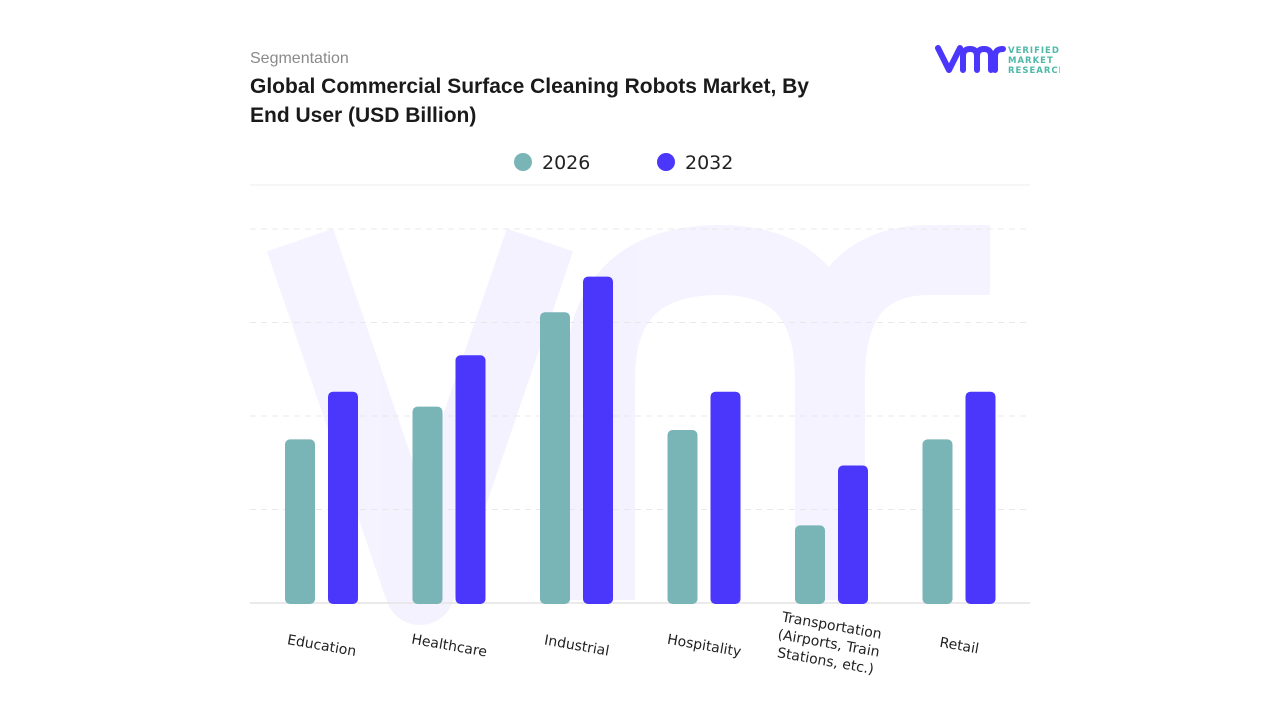 This screenshot has height=720, width=1280. What do you see at coordinates (566, 163) in the screenshot?
I see `legend-label-2026: 2026` at bounding box center [566, 163].